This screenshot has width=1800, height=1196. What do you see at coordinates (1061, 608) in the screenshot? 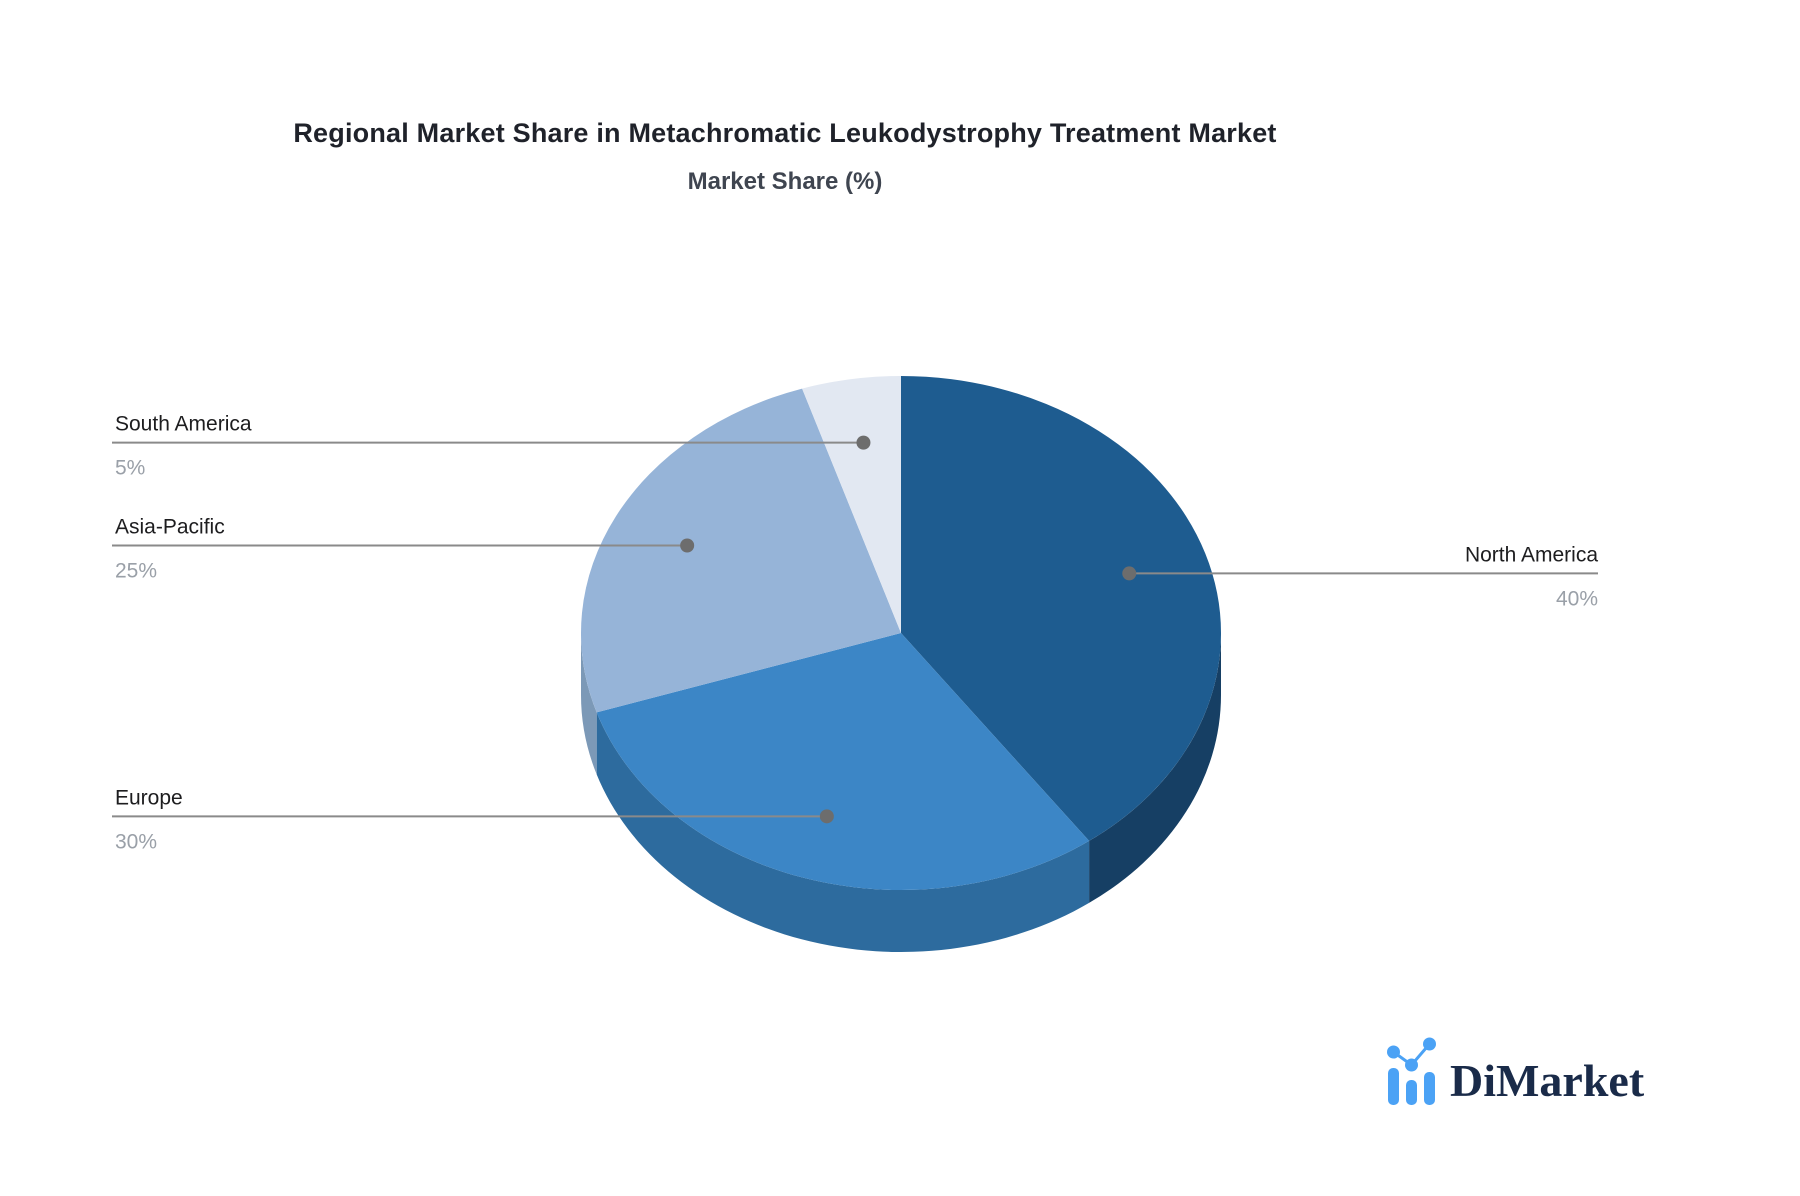
I see `pie-slice-north-america` at bounding box center [1061, 608].